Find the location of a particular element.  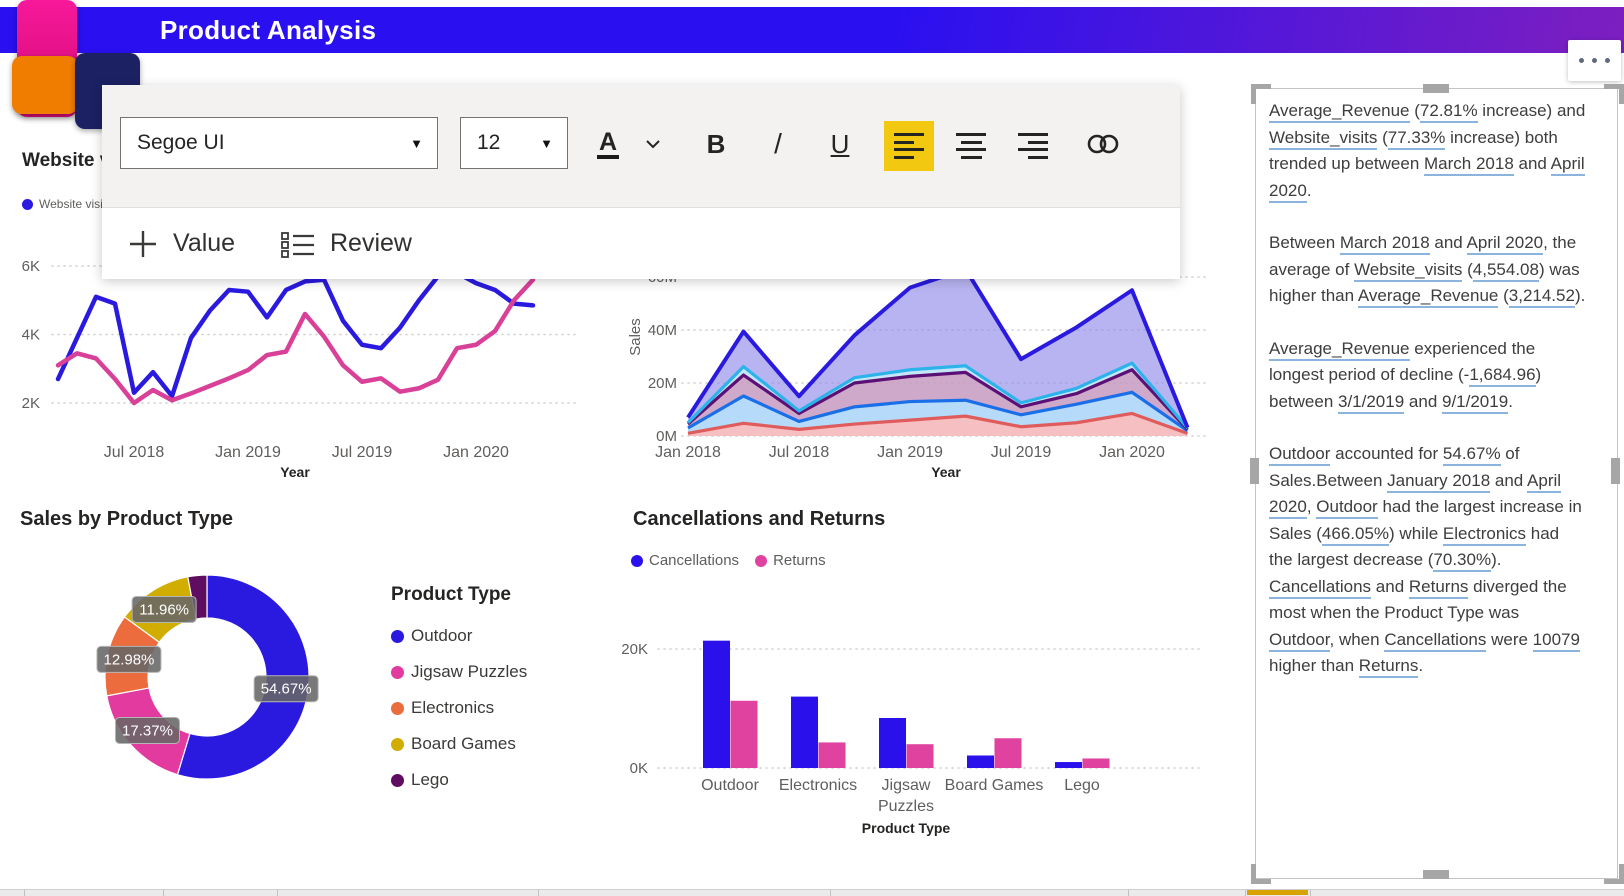

donut-slice-lego is located at coordinates (197, 597).